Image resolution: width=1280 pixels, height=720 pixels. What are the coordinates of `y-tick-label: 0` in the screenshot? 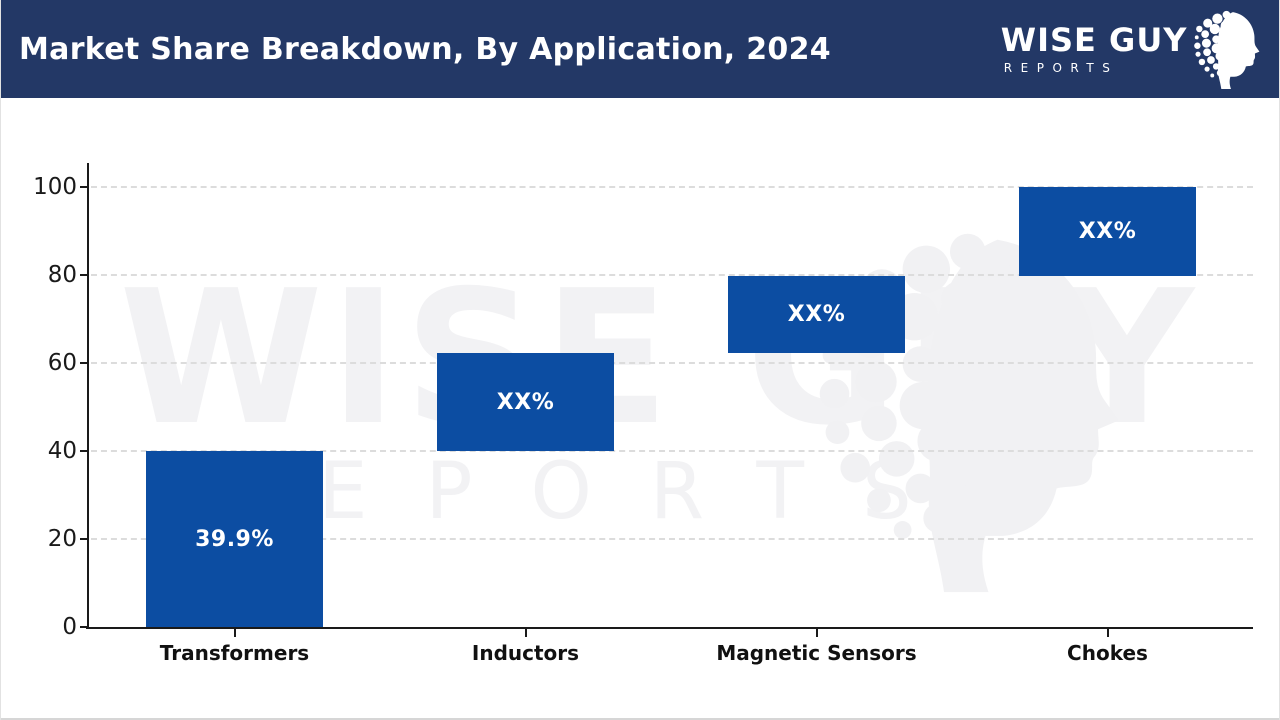 It's located at (69, 627).